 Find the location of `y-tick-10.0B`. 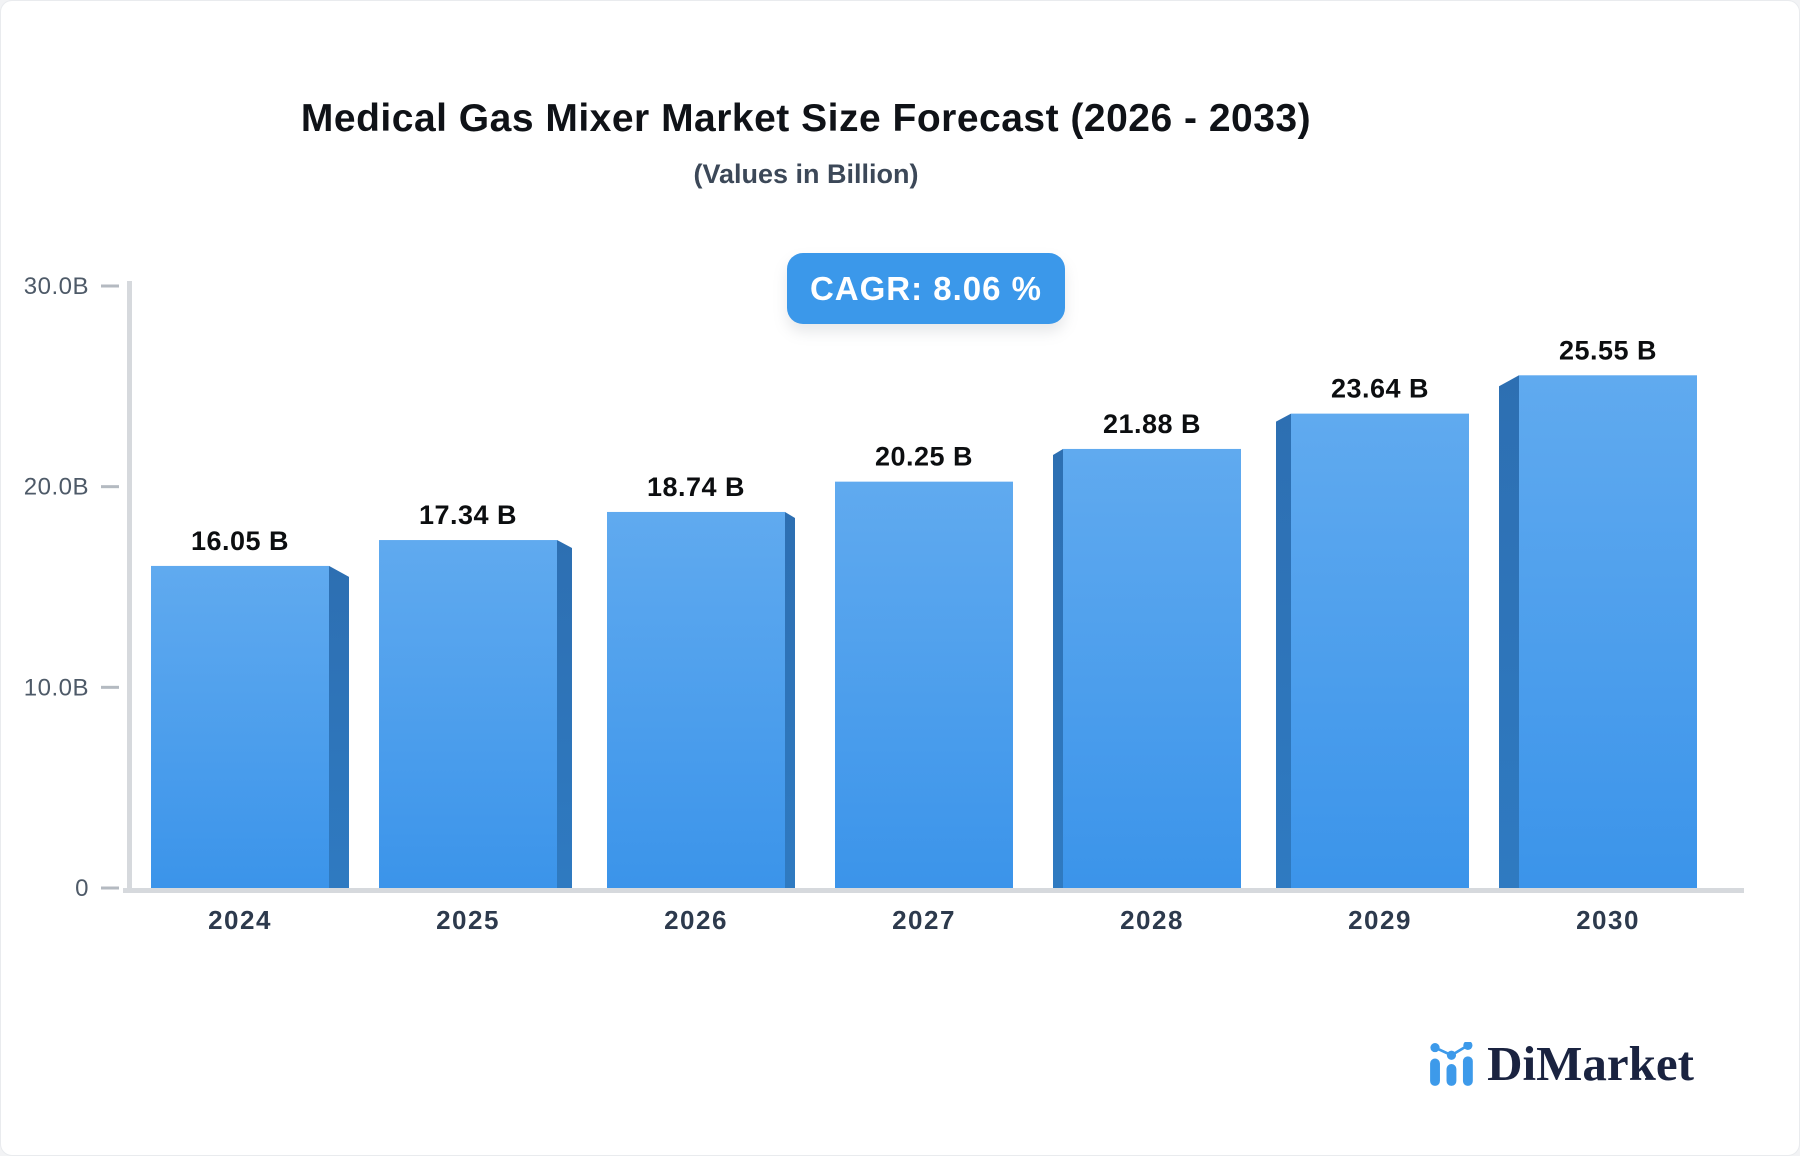

y-tick-10.0B is located at coordinates (110, 687).